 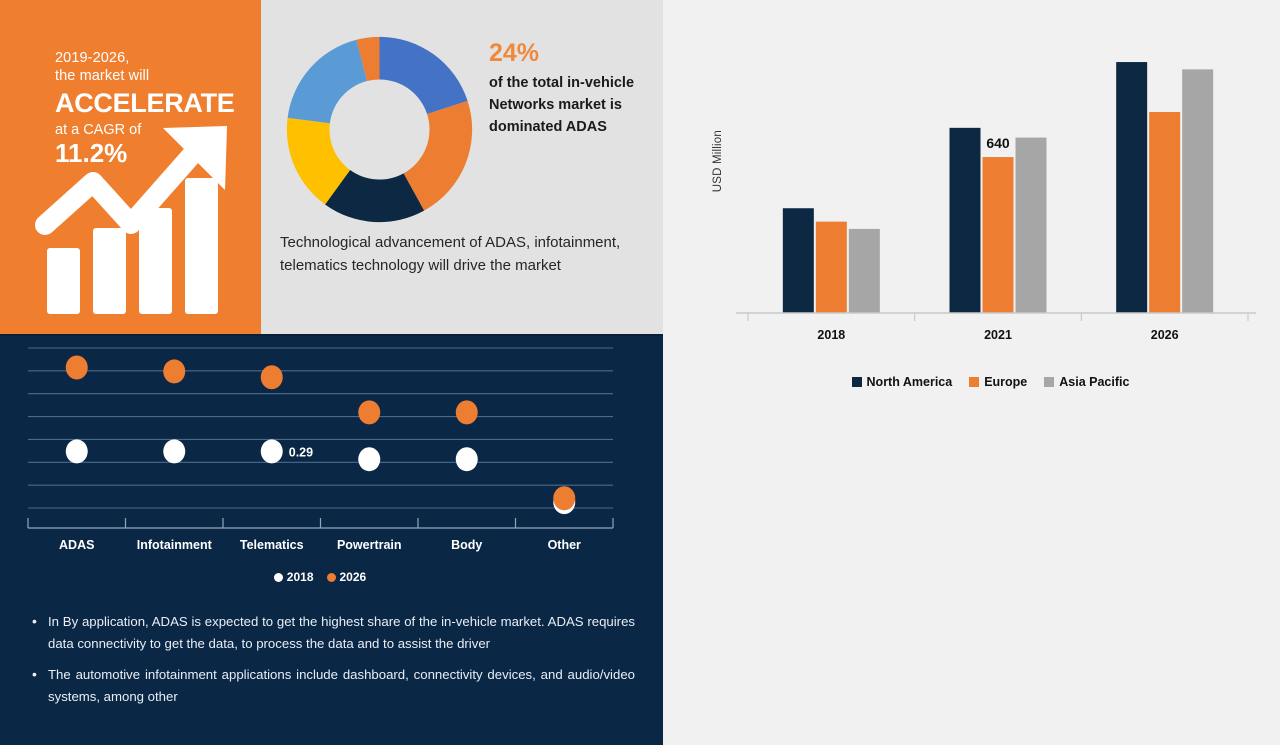 I want to click on bar-north-america-2018, so click(x=798, y=260).